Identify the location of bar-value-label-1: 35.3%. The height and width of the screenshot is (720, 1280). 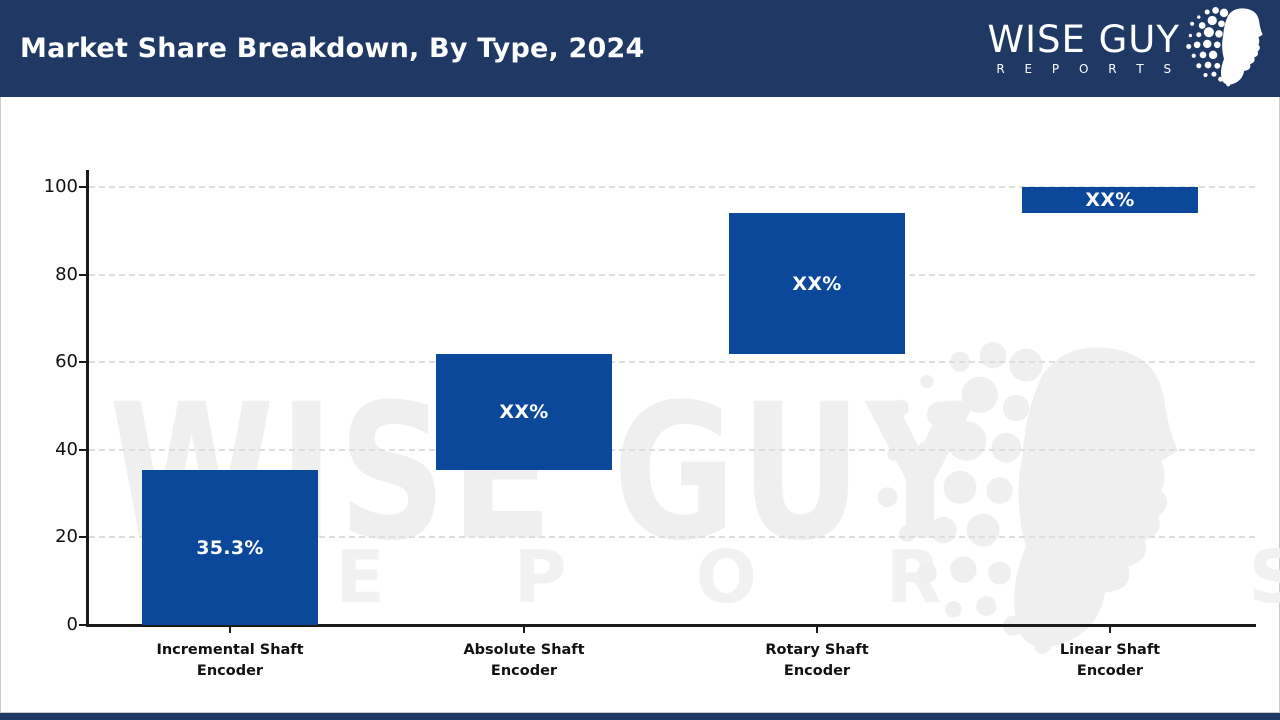
(230, 547).